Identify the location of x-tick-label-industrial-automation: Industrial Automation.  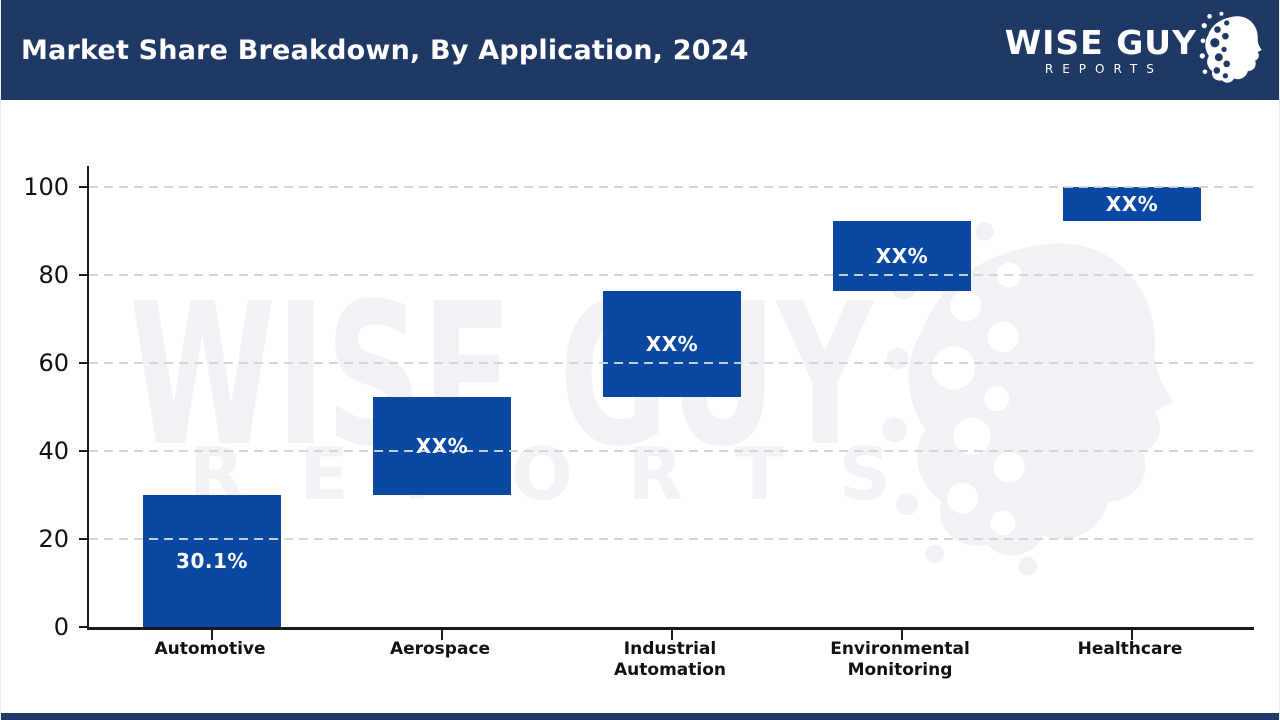
(670, 659).